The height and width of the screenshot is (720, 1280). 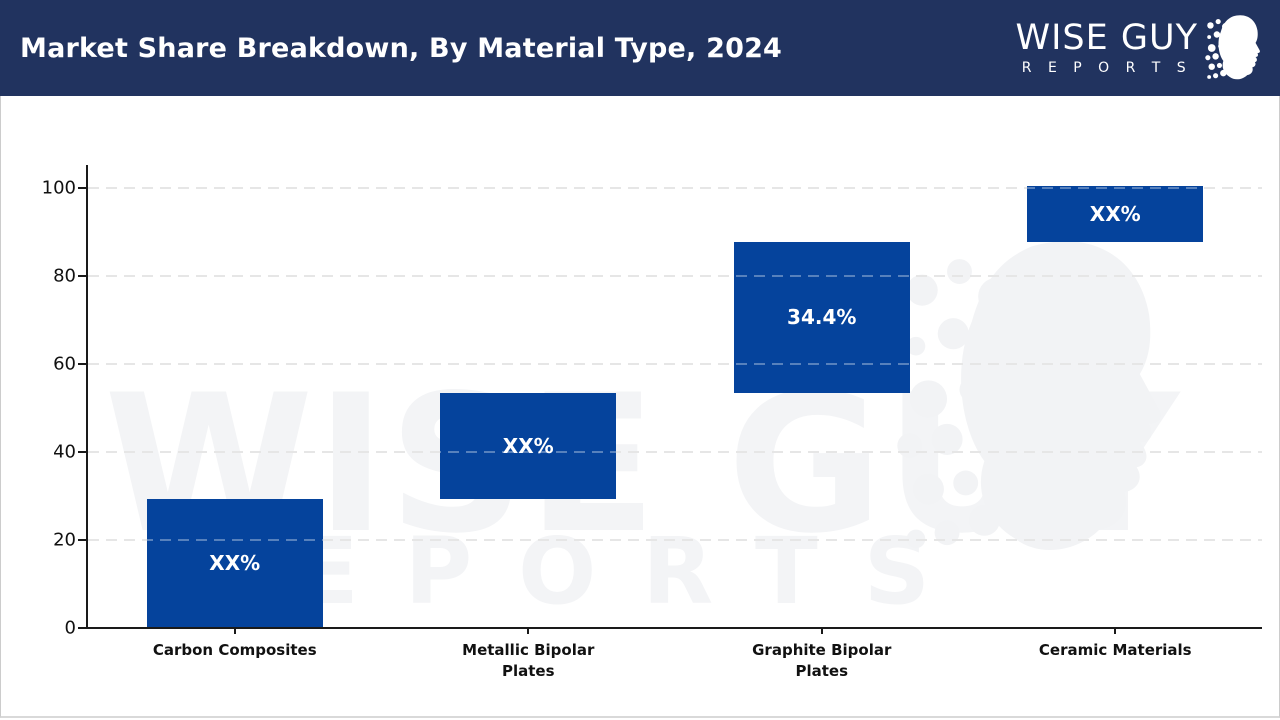 What do you see at coordinates (1106, 38) in the screenshot?
I see `logo-wordmark: WISE GUY` at bounding box center [1106, 38].